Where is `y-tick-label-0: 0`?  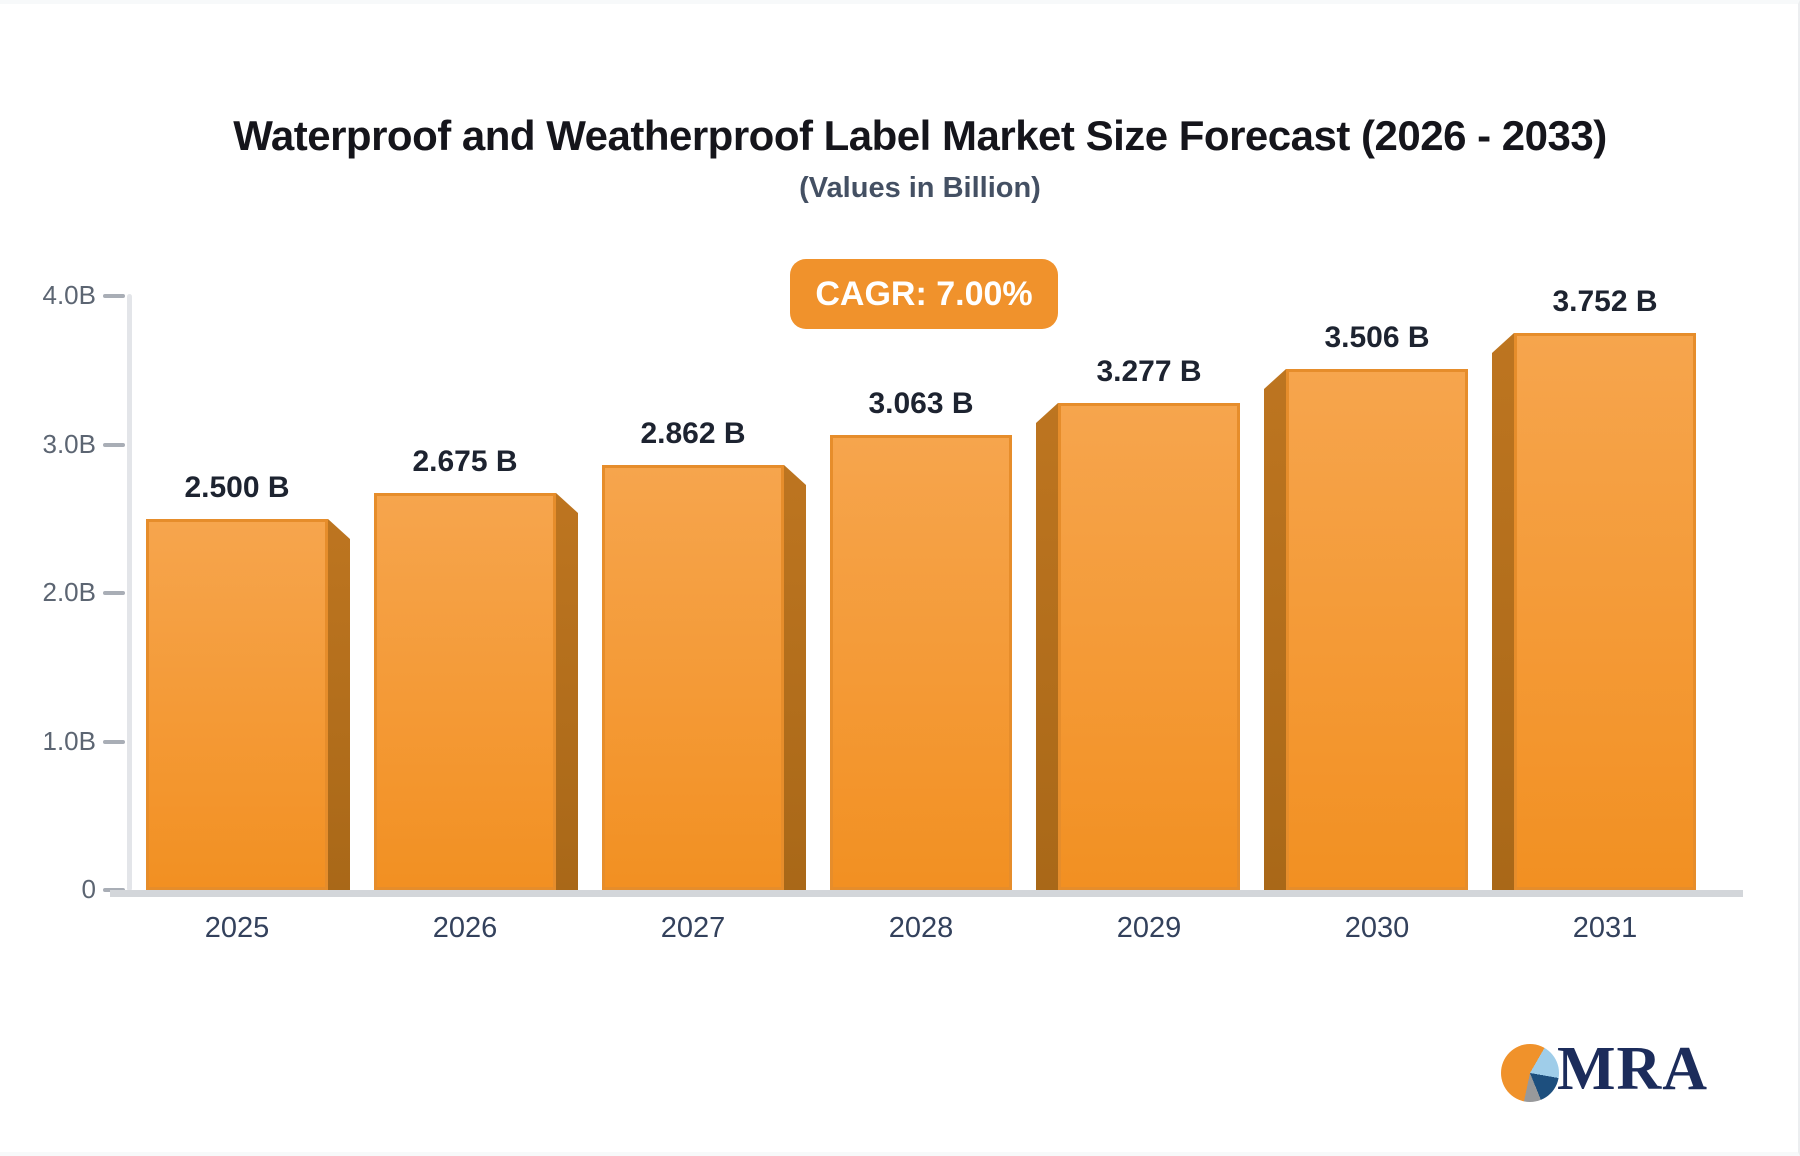
y-tick-label-0: 0 is located at coordinates (88, 889).